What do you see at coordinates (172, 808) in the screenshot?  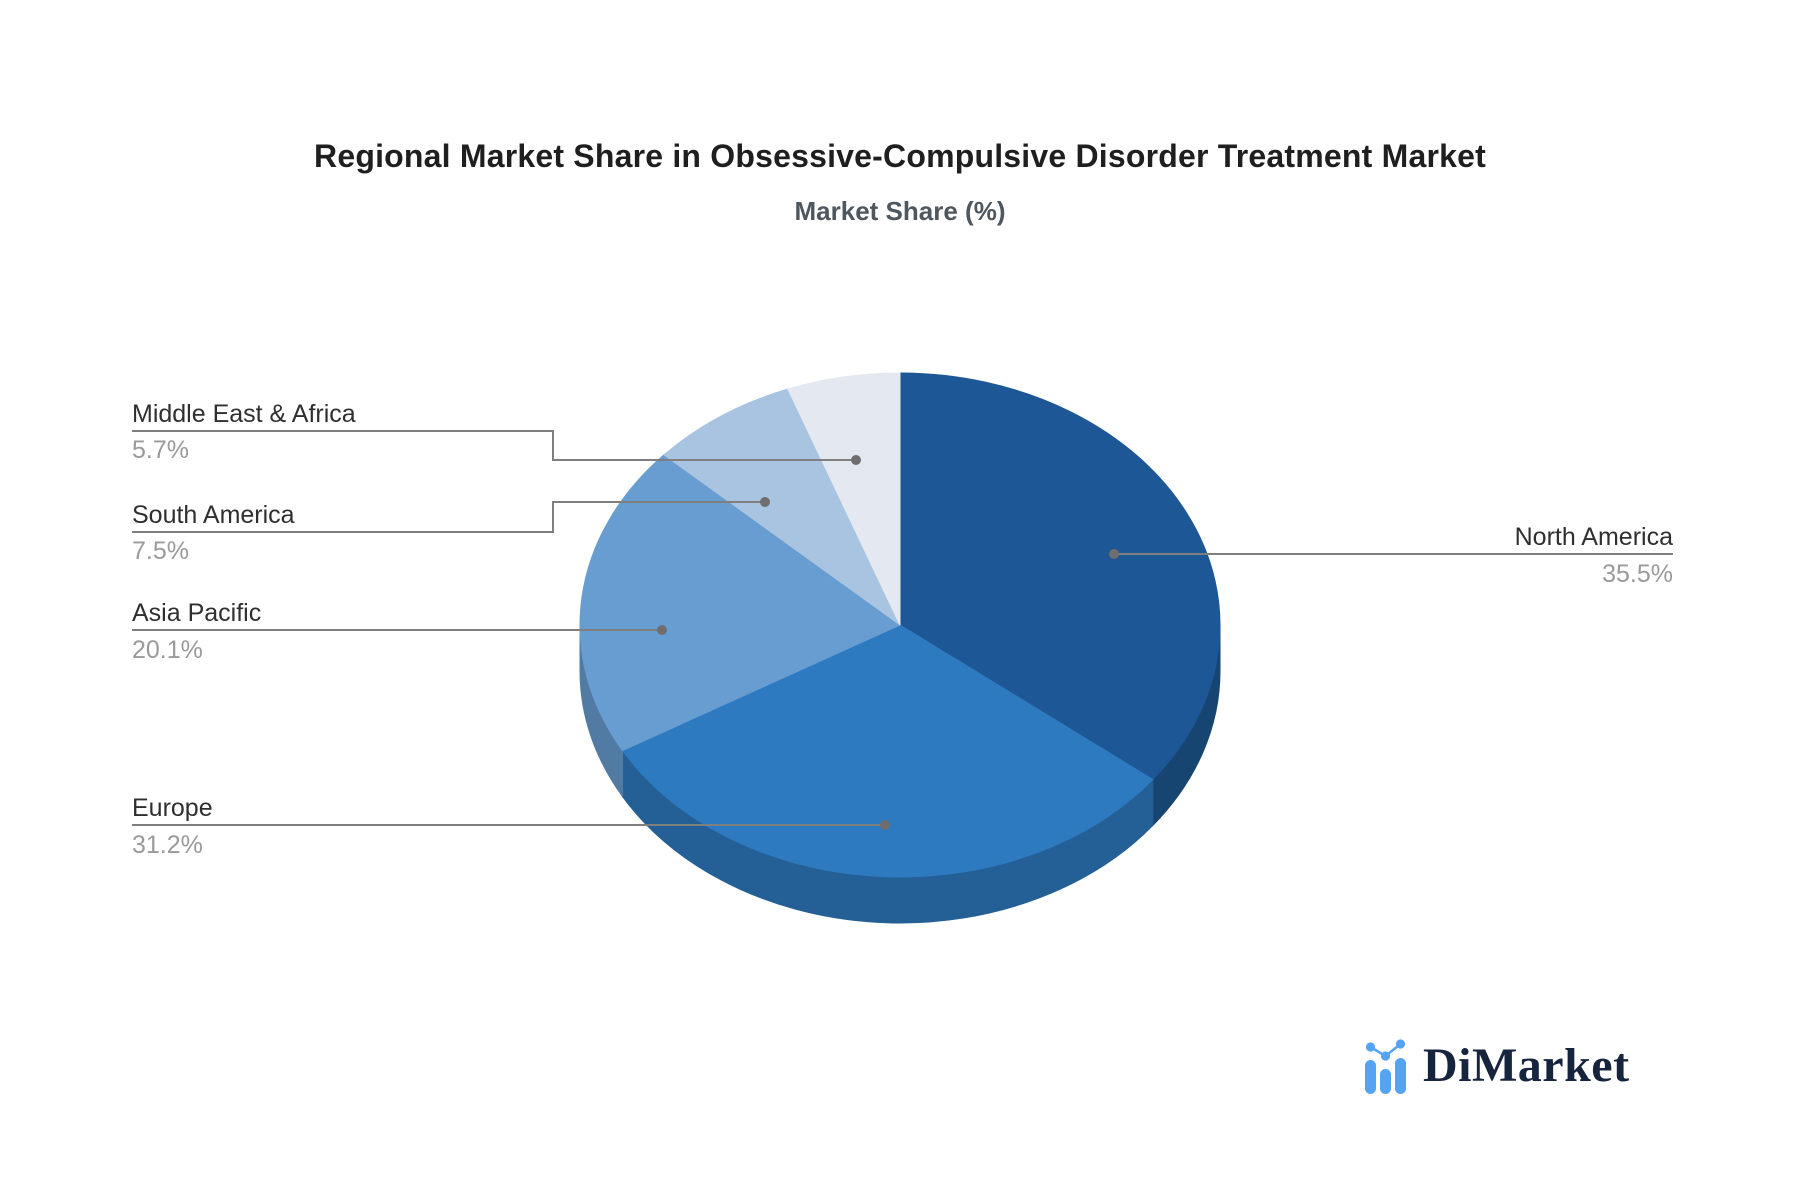 I see `slice-label-europe: Europe` at bounding box center [172, 808].